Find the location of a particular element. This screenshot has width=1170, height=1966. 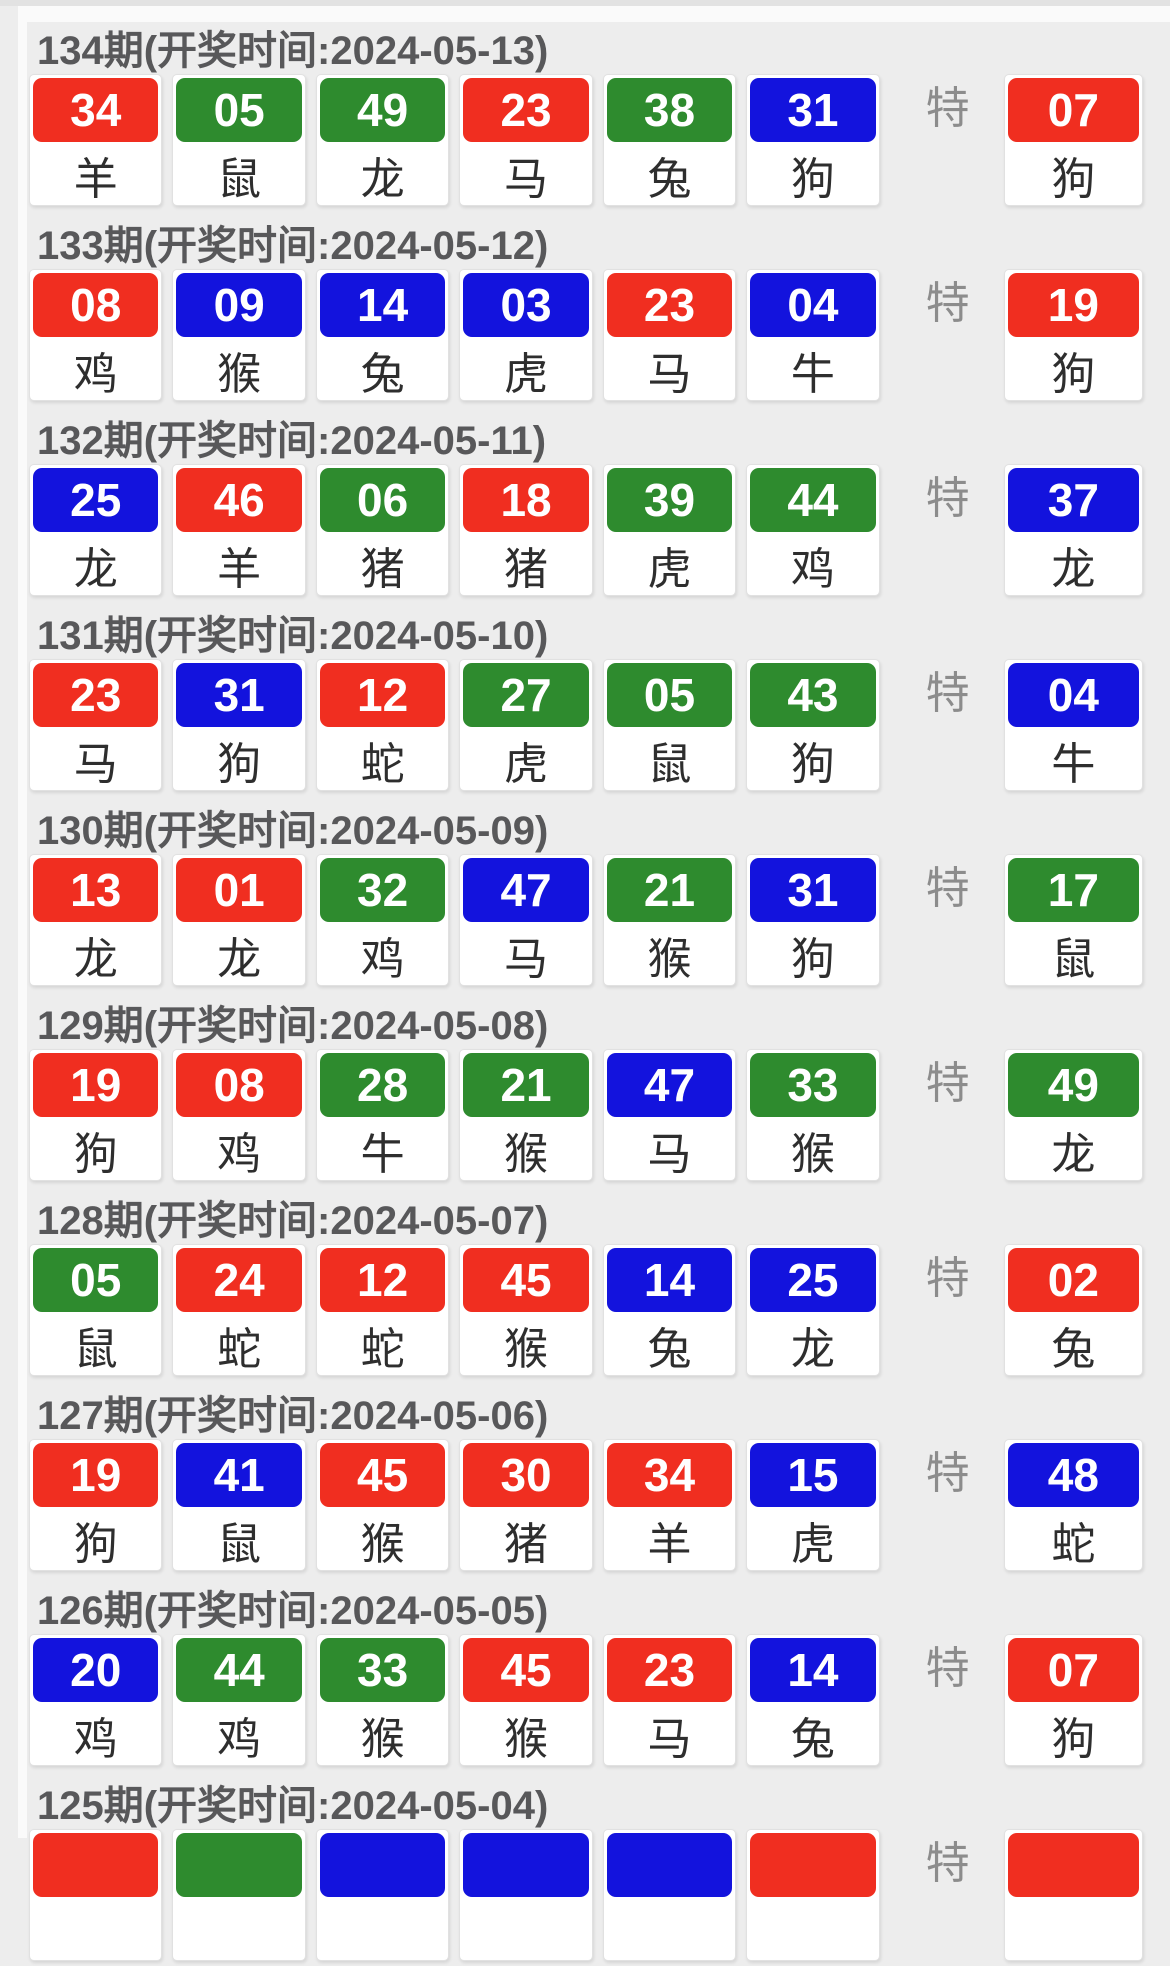

number-cell: 14 兔 is located at coordinates (382, 335).